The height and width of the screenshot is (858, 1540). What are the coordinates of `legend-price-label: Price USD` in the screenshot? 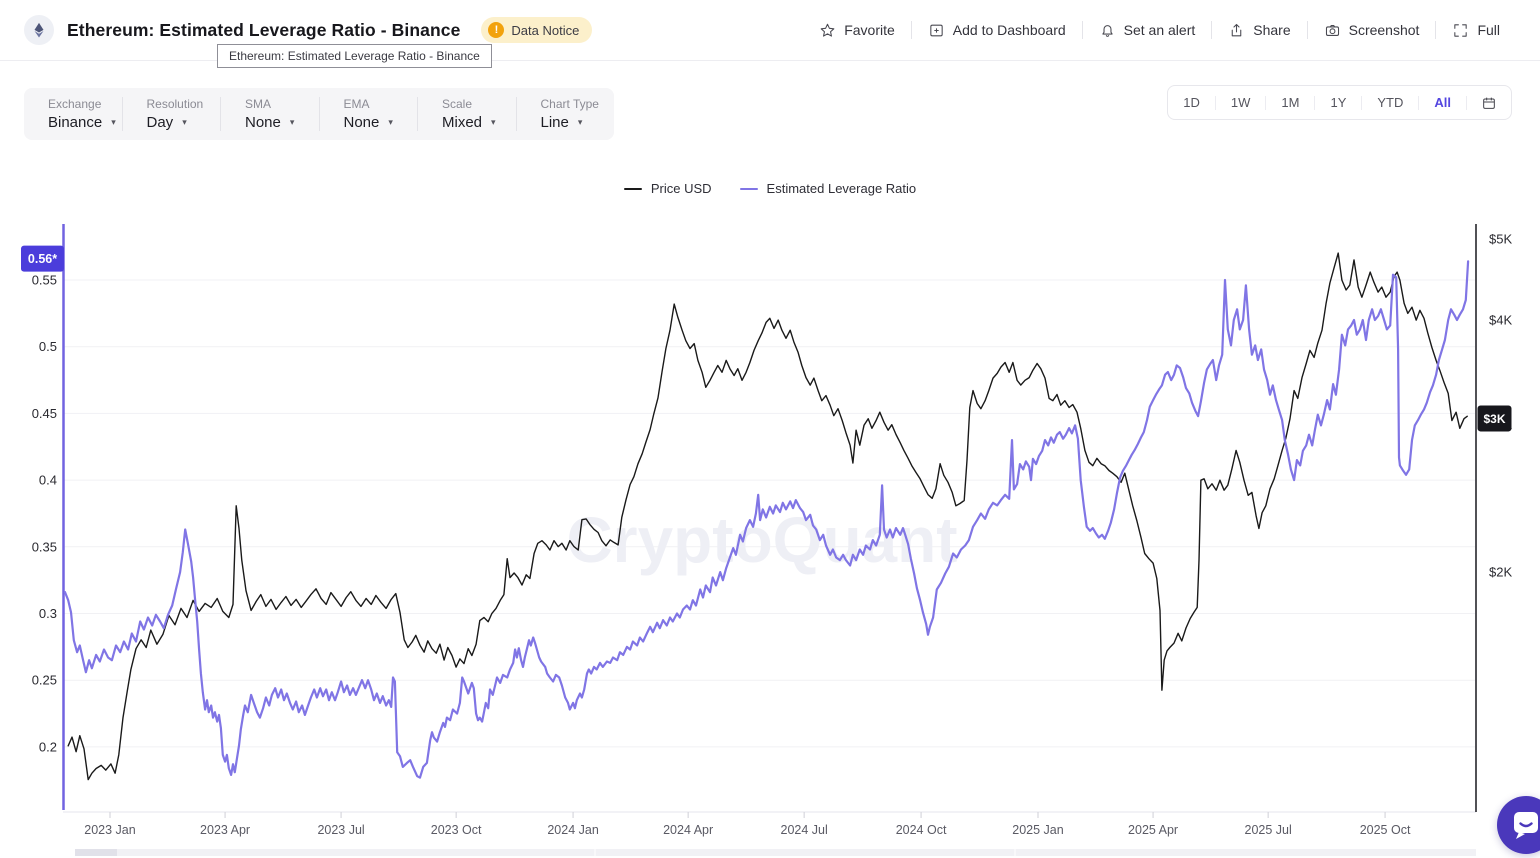 It's located at (681, 188).